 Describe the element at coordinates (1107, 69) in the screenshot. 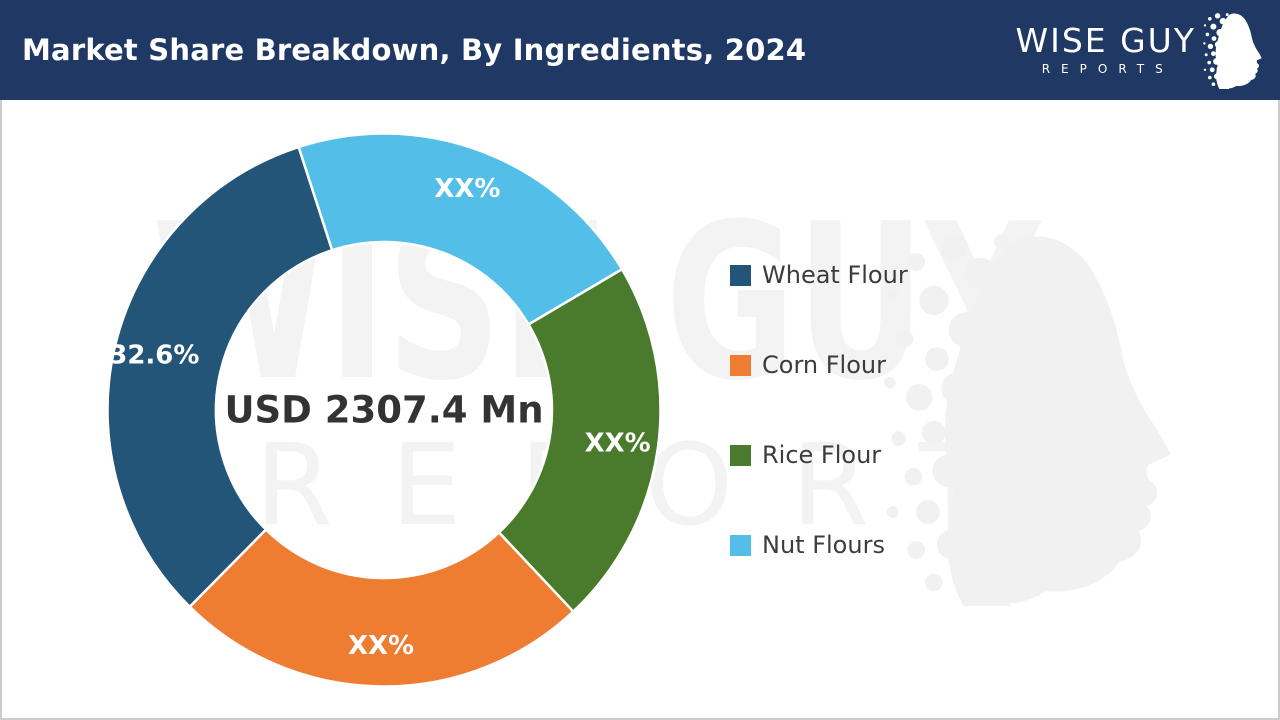

I see `logo-brand-subtitle: REPORTS` at that location.